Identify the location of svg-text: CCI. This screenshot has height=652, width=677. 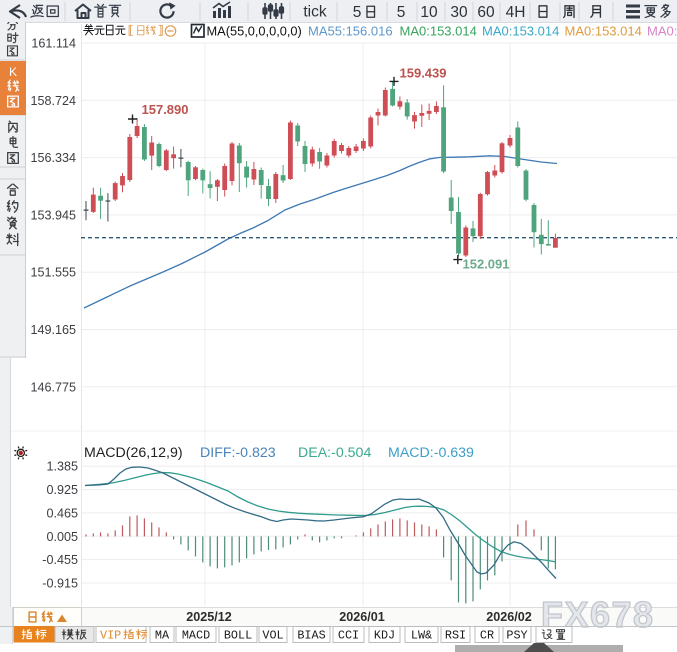
(348, 636).